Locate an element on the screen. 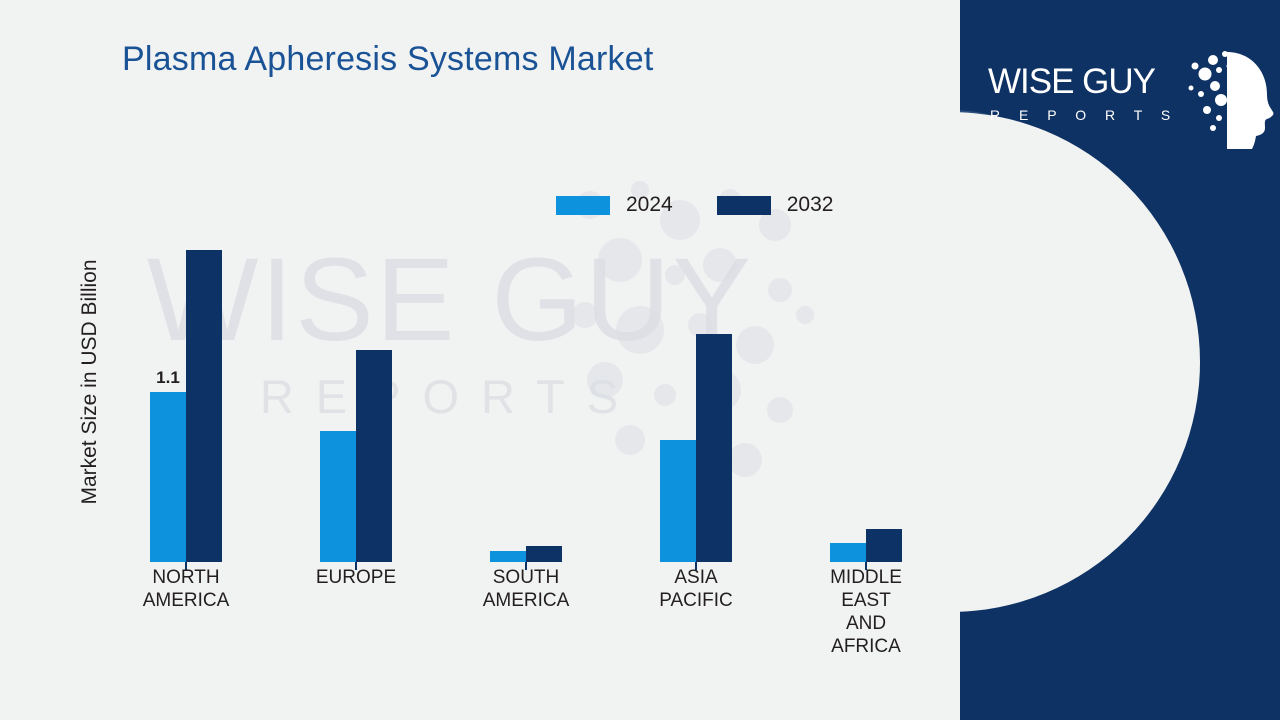 The width and height of the screenshot is (1280, 720). category-label-line: EAST is located at coordinates (866, 600).